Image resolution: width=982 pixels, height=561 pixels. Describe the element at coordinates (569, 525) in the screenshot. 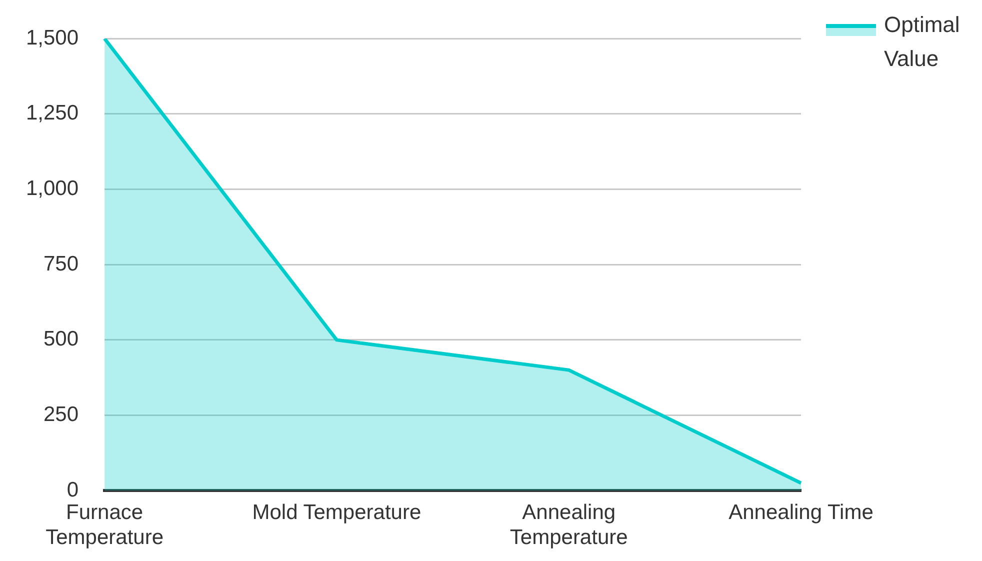

I see `x-tick-label: Annealing Temperature` at that location.